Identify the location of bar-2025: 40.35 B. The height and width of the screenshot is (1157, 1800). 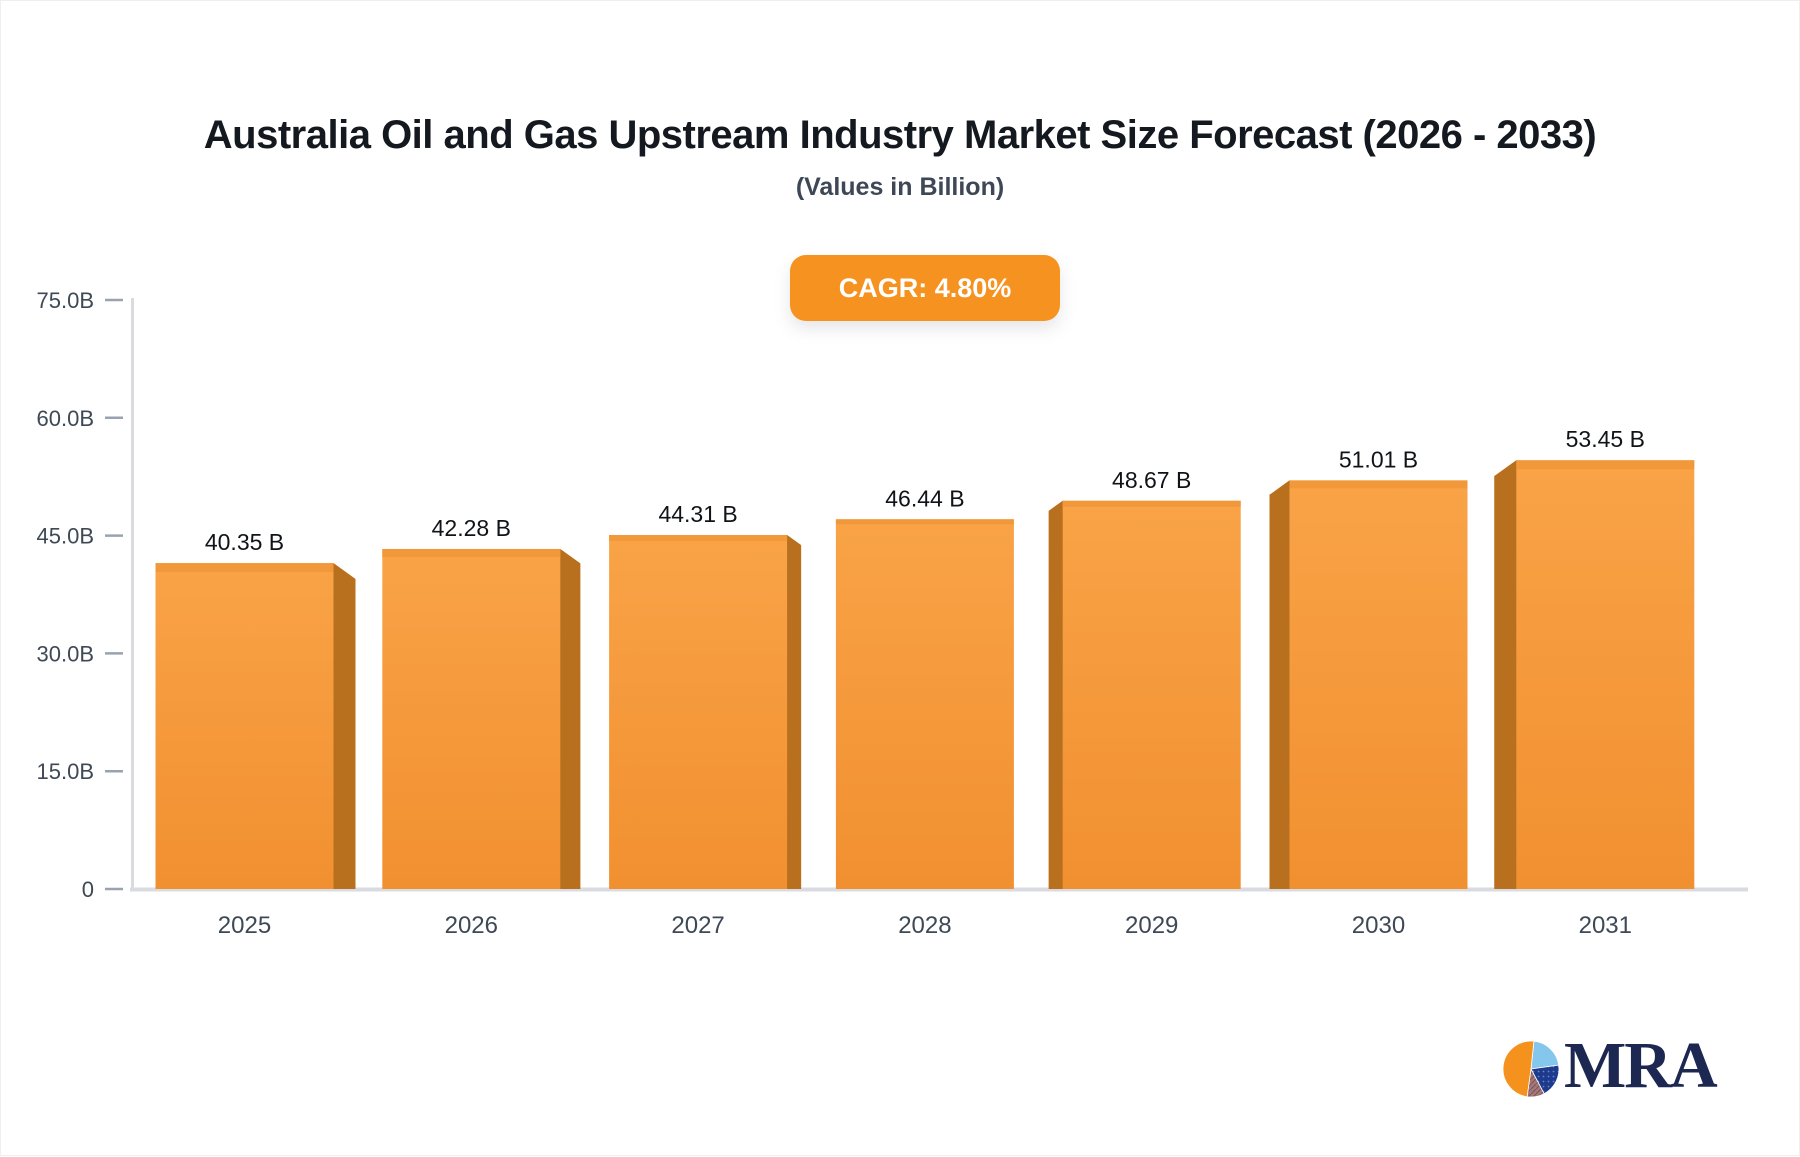
(255, 709).